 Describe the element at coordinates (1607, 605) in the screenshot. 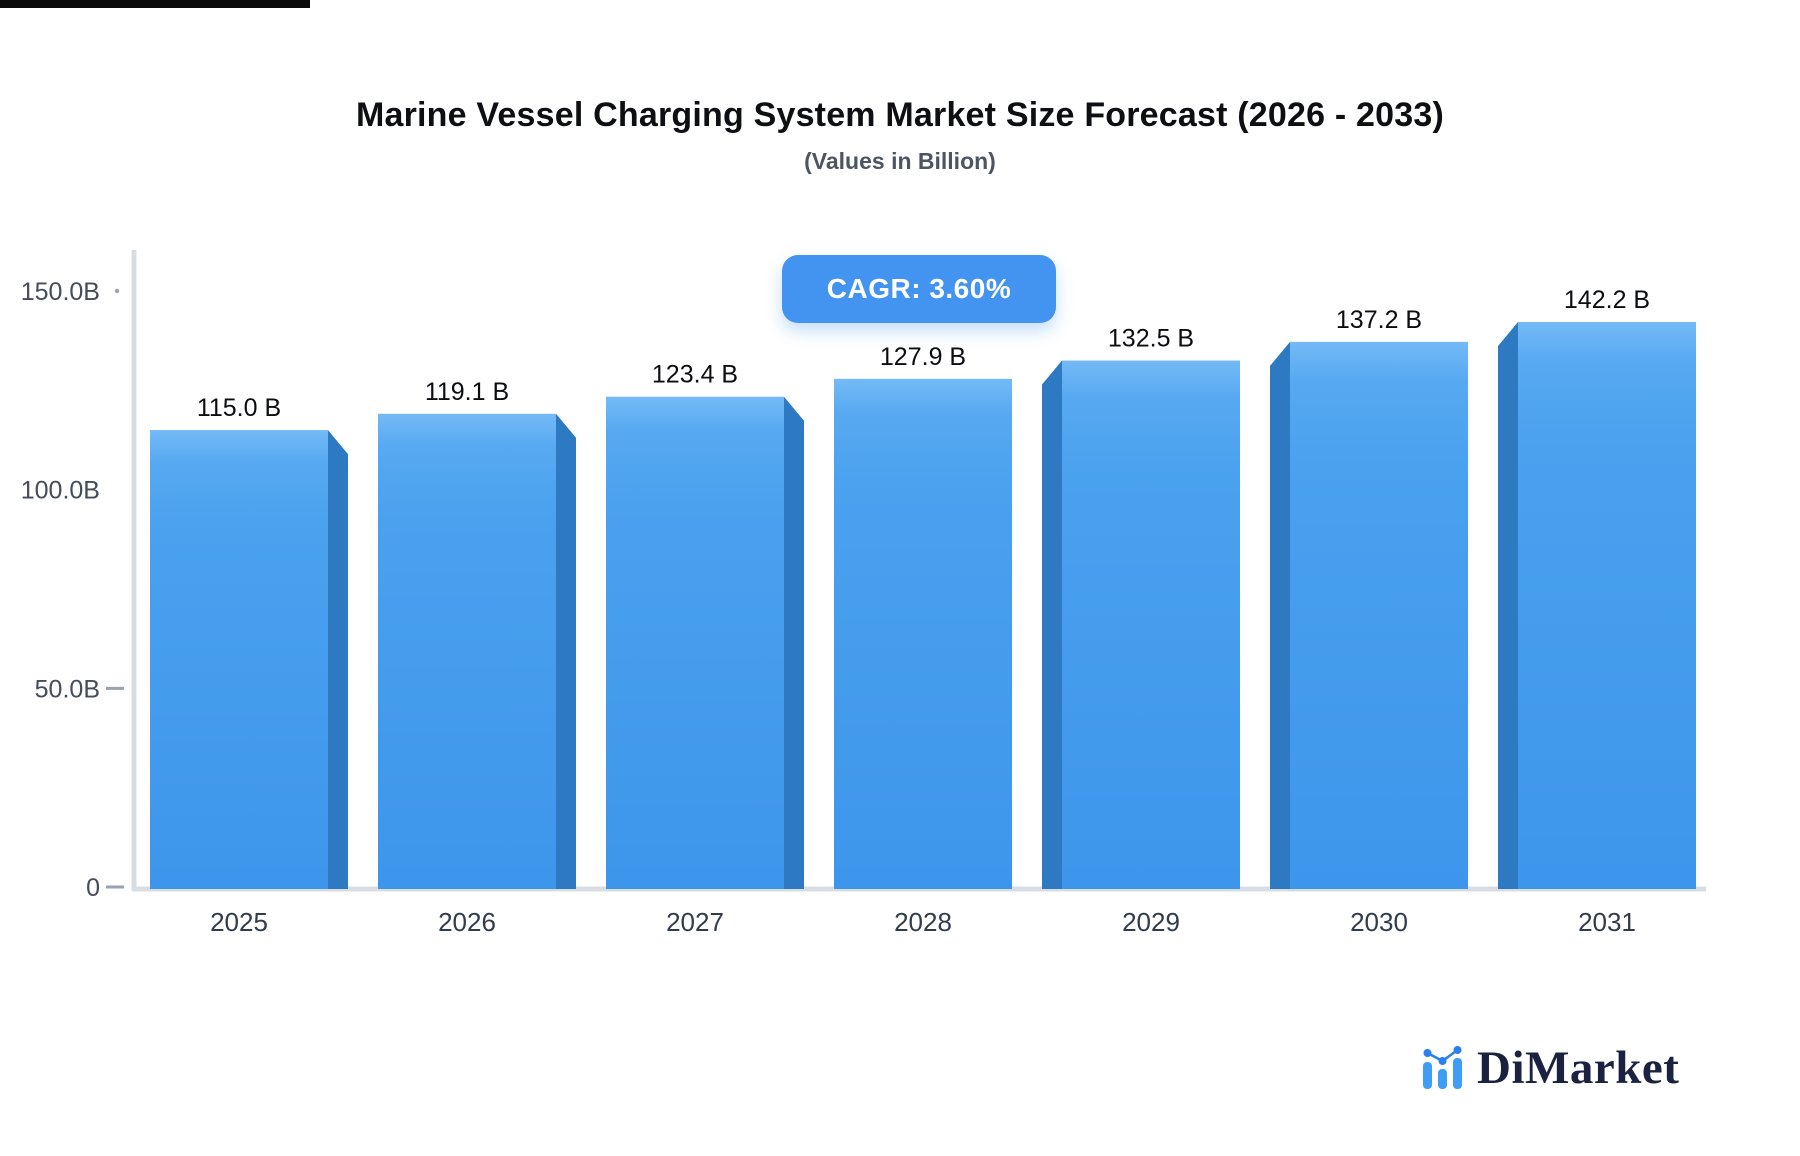

I see `bar-2031` at that location.